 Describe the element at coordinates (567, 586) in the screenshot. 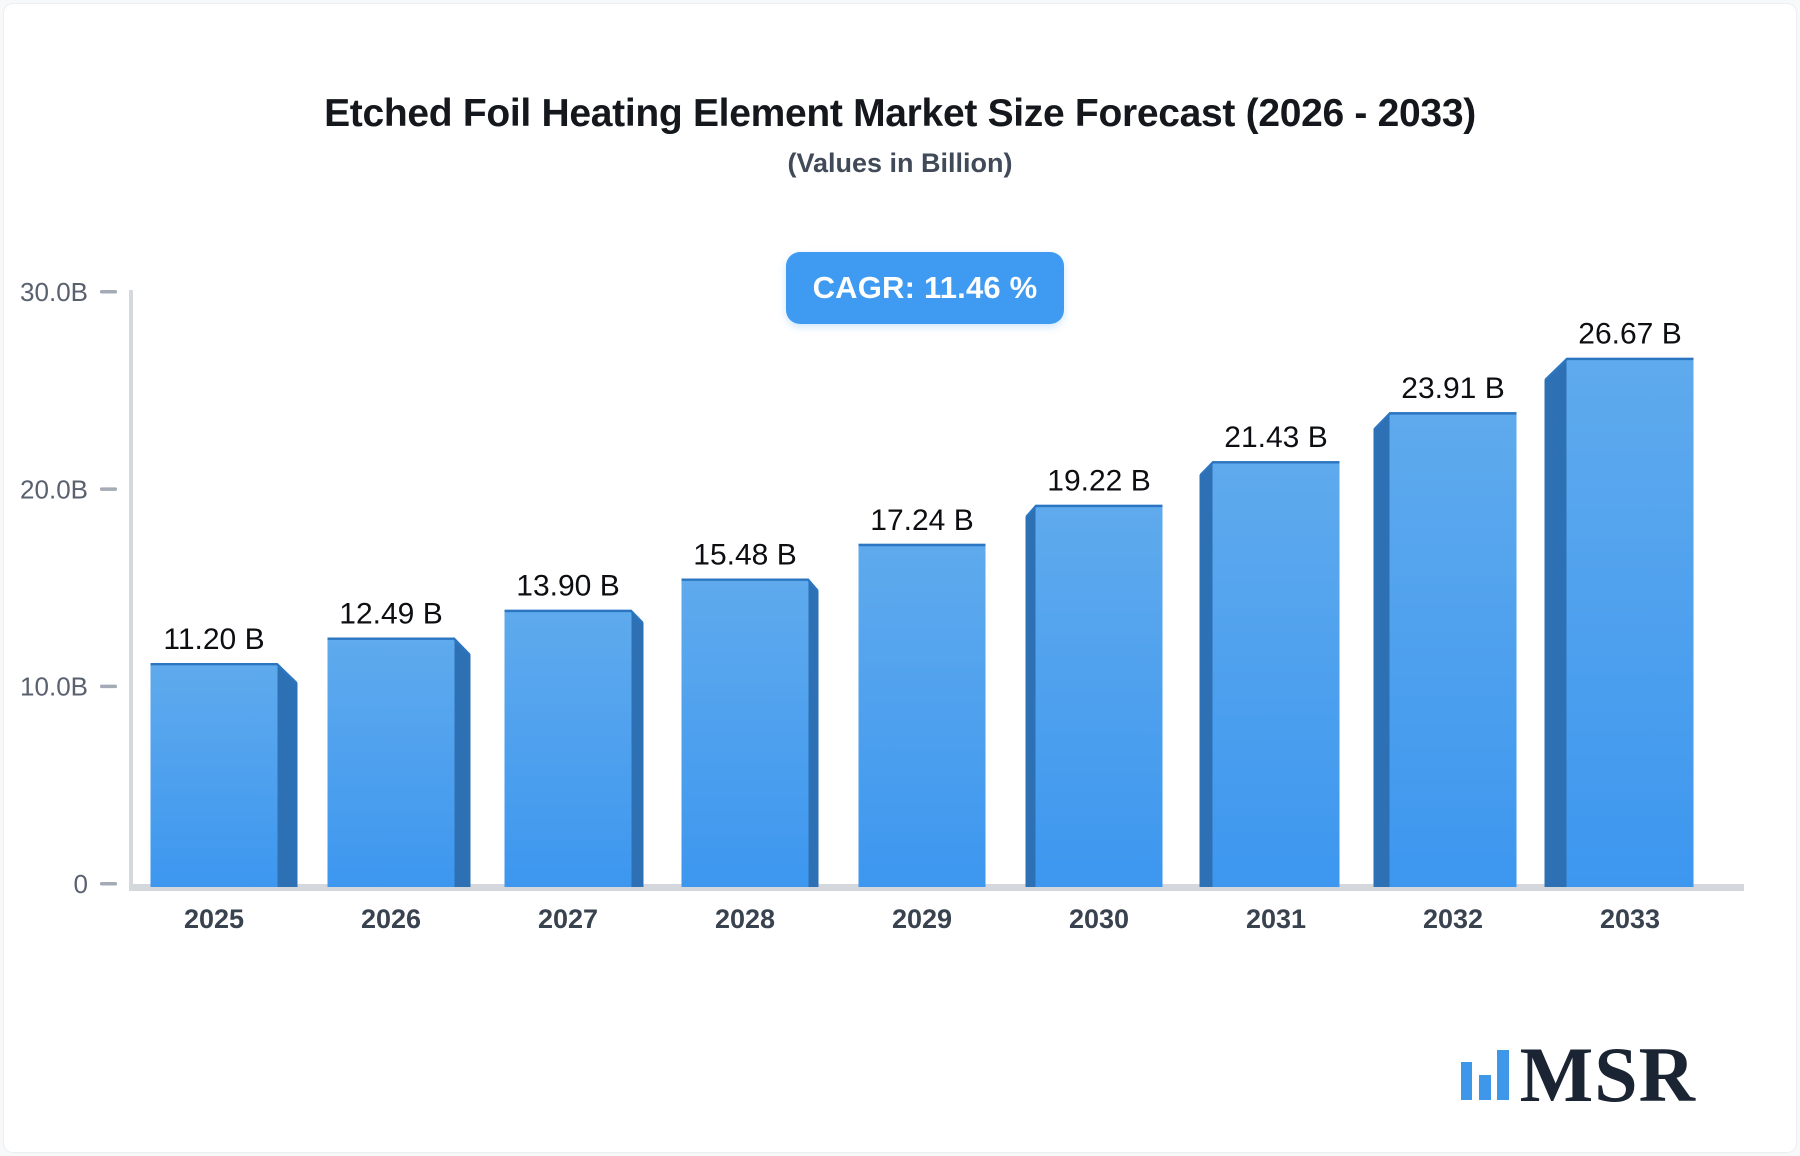

I see `value-label-2027: 13.90 B` at that location.